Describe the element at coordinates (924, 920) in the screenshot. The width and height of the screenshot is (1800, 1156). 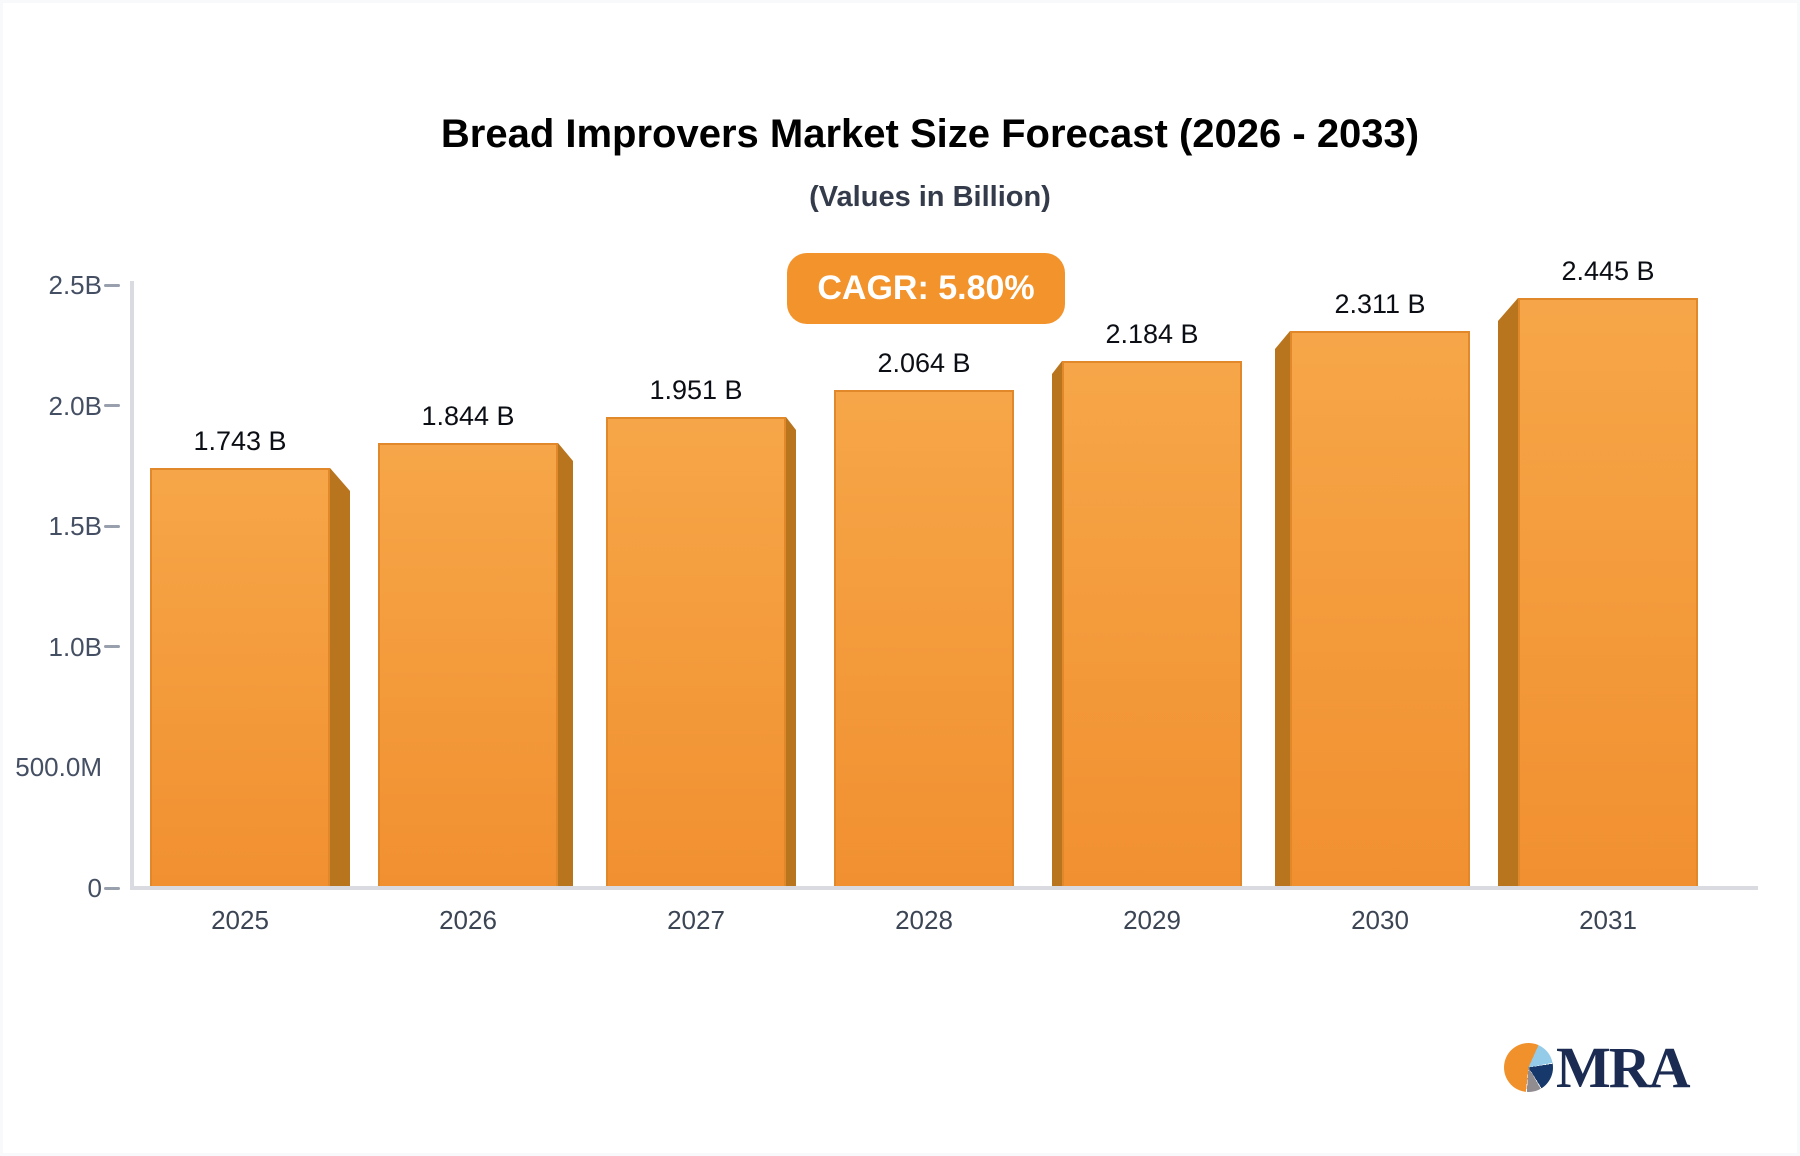
I see `x-axis-label: 2028` at that location.